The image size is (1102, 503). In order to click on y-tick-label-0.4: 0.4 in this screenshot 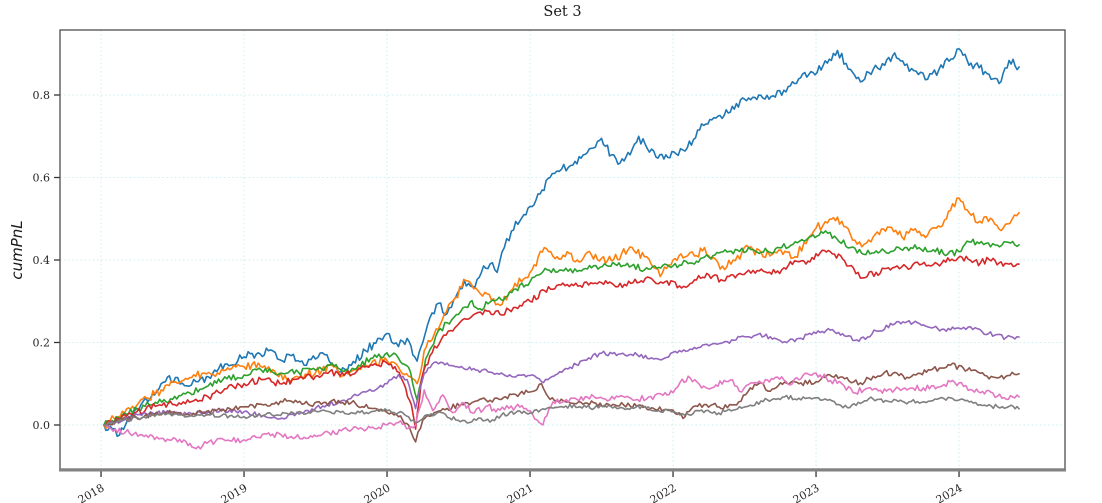, I will do `click(42, 260)`.